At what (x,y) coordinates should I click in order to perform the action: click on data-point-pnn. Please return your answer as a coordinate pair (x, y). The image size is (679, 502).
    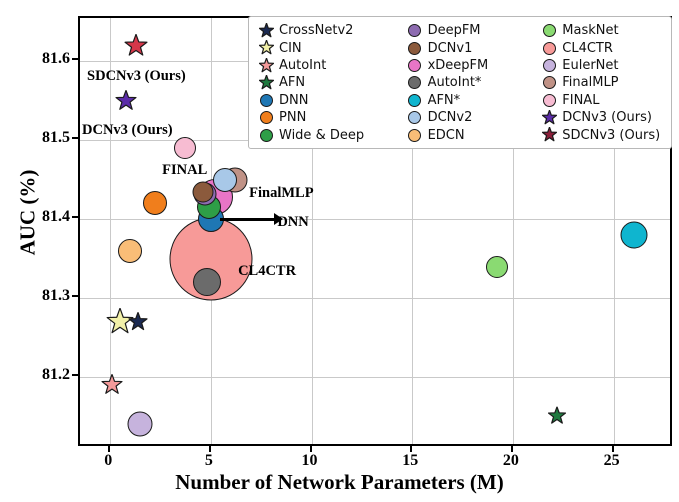
    Looking at the image, I should click on (154, 203).